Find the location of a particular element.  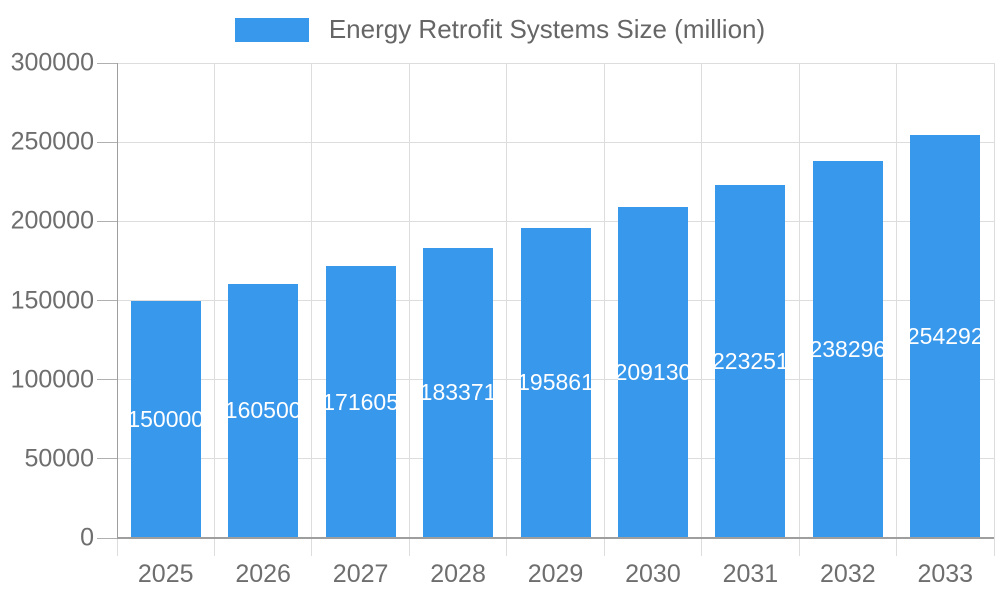

y-axis-tick-label: 250000 is located at coordinates (52, 141).